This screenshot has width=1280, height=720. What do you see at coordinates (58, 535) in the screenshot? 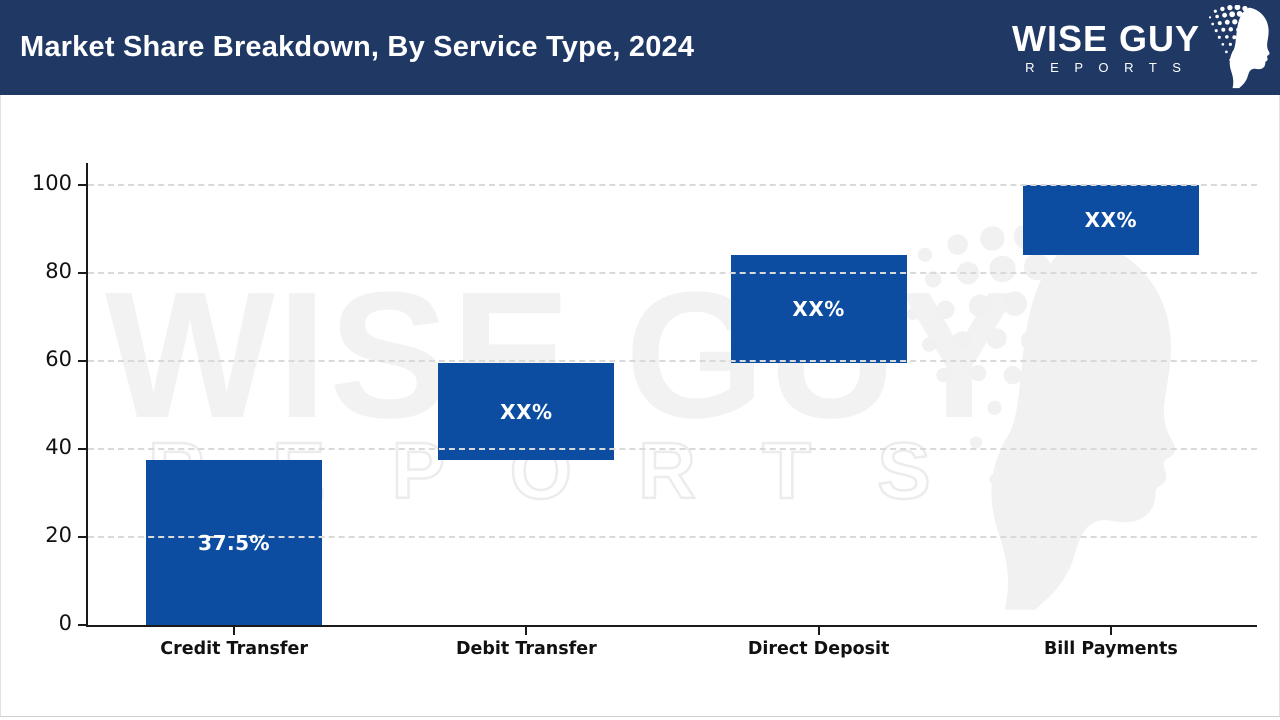
I see `y-tick-label: 20` at bounding box center [58, 535].